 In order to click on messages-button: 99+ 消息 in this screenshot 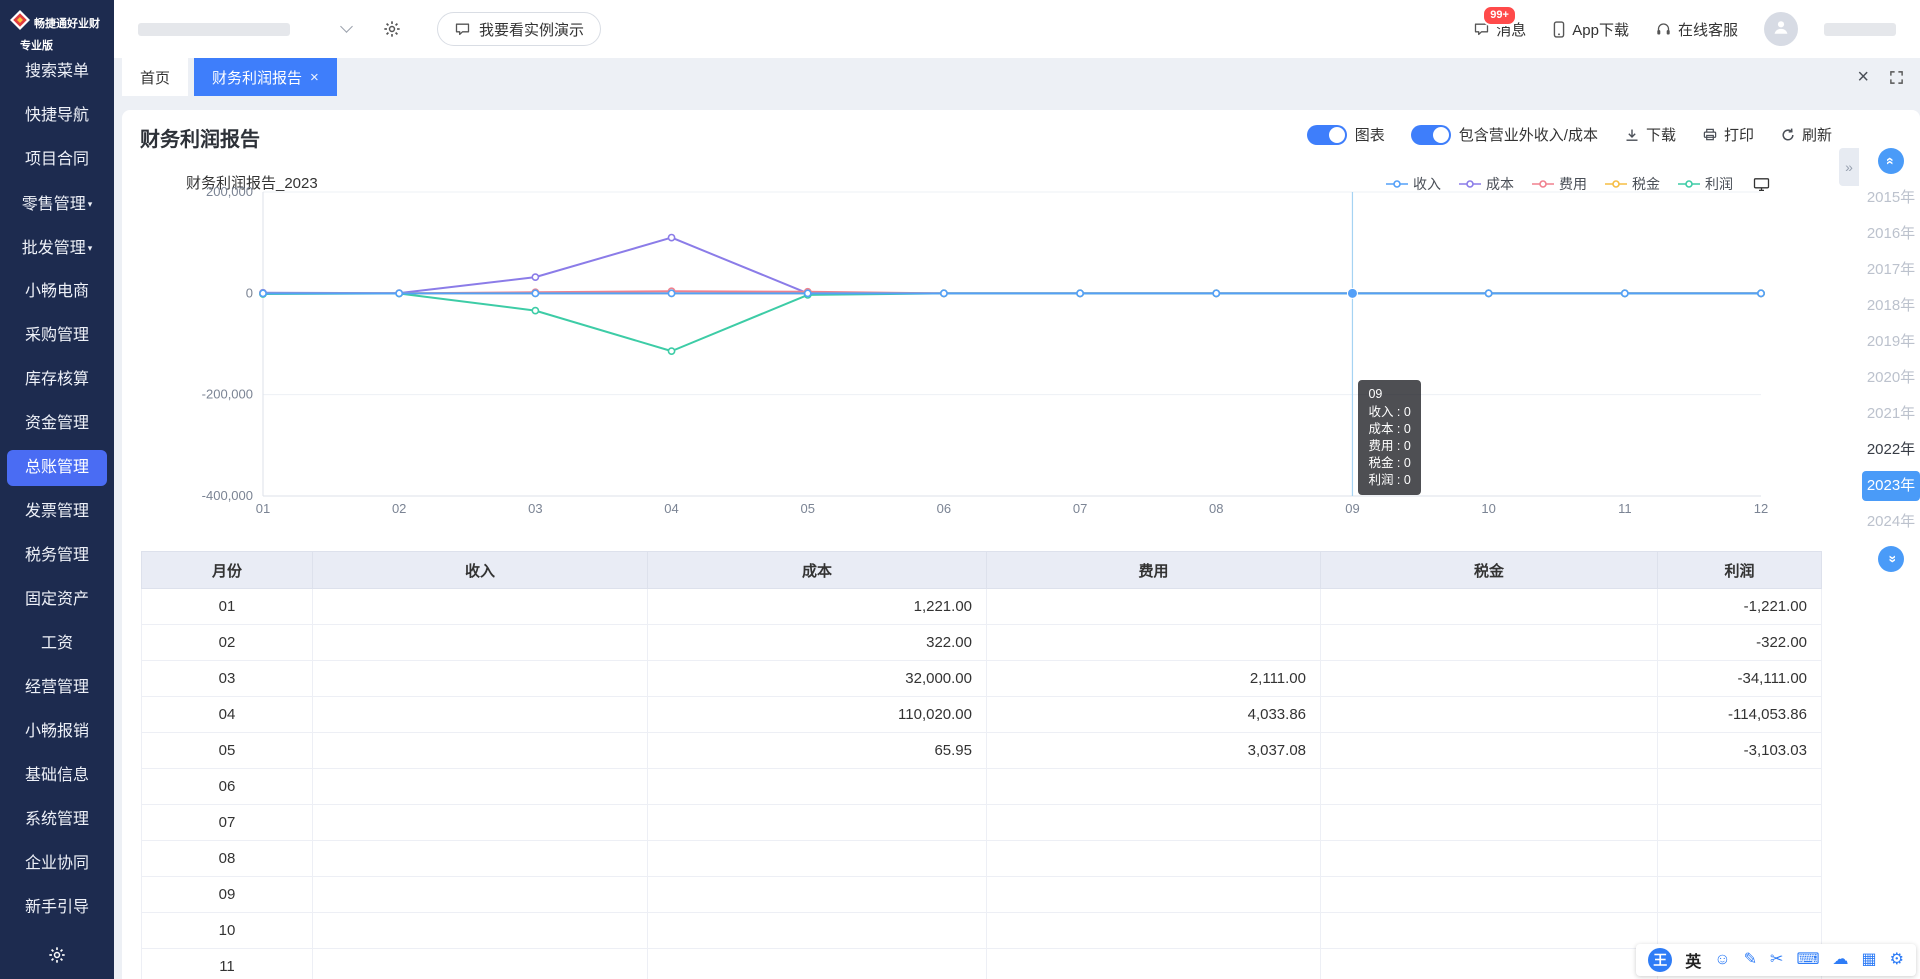, I will do `click(1499, 22)`.